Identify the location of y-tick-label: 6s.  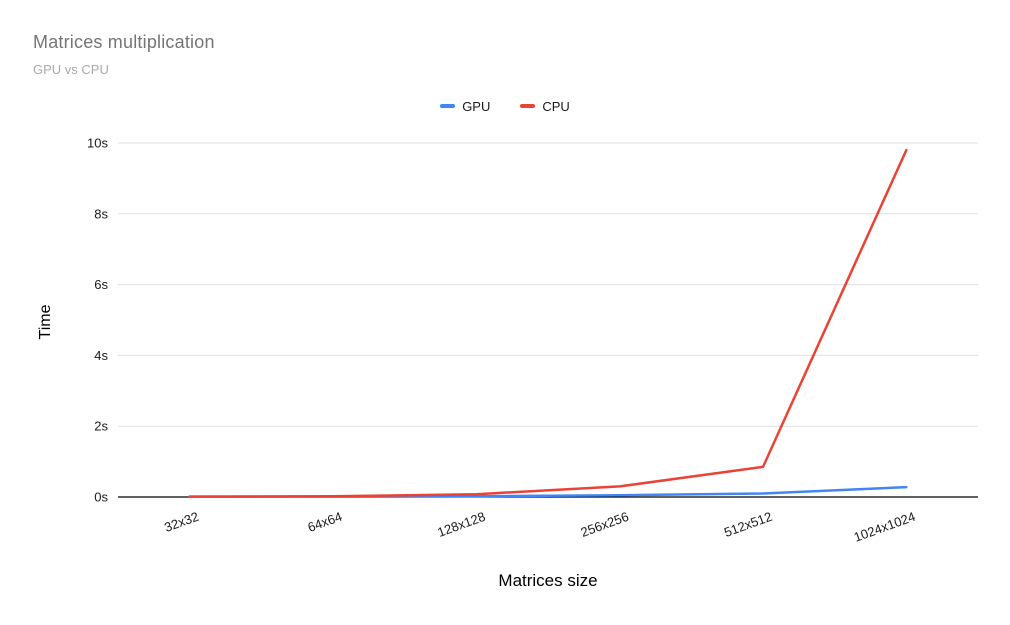
(101, 284).